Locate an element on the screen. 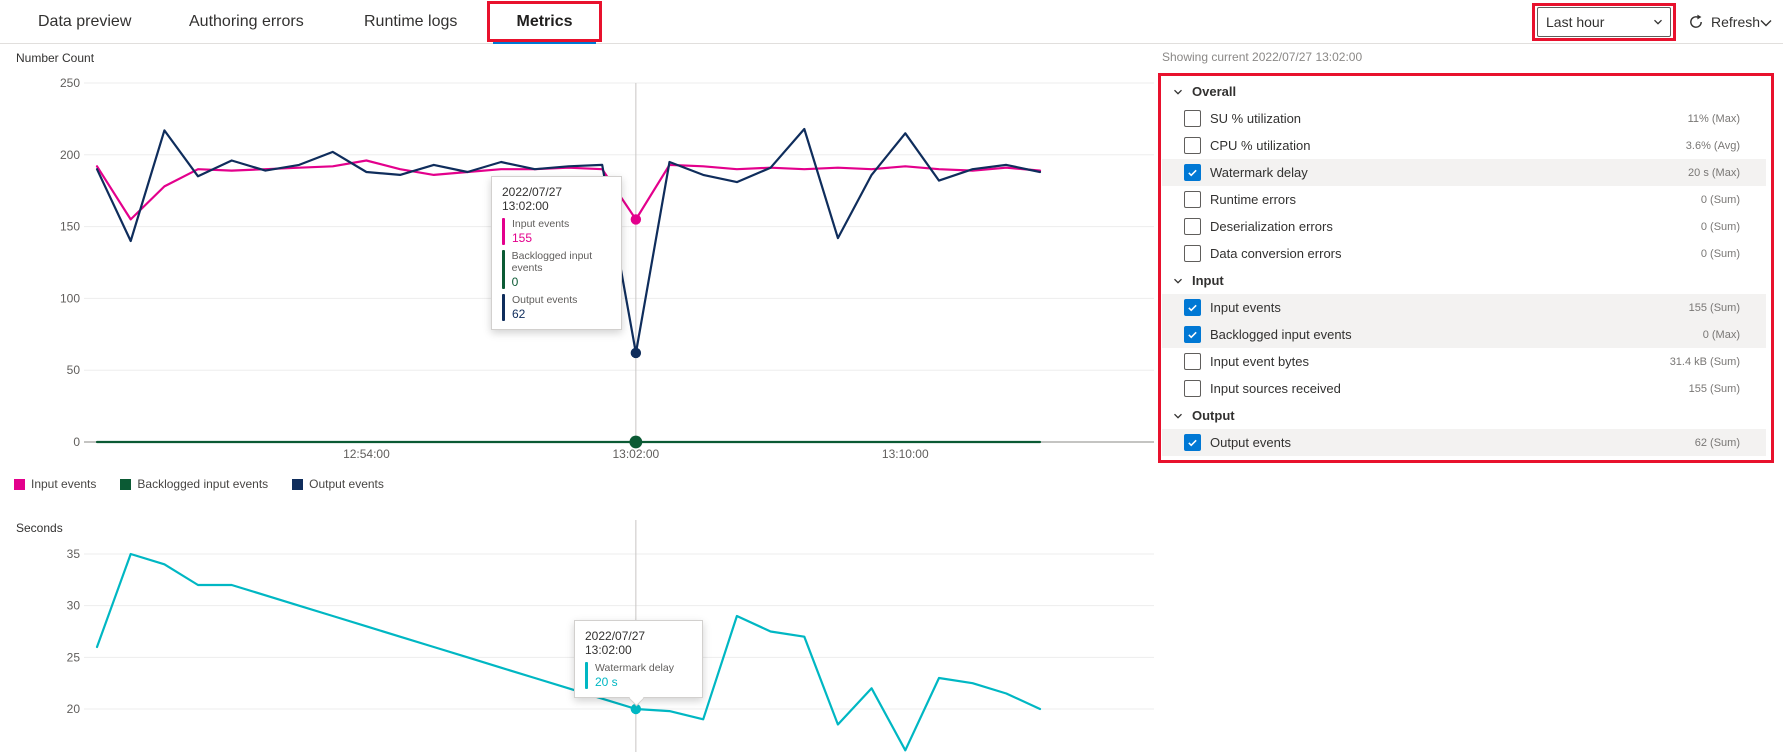 The image size is (1783, 752). refresh-label: Refresh is located at coordinates (1736, 22).